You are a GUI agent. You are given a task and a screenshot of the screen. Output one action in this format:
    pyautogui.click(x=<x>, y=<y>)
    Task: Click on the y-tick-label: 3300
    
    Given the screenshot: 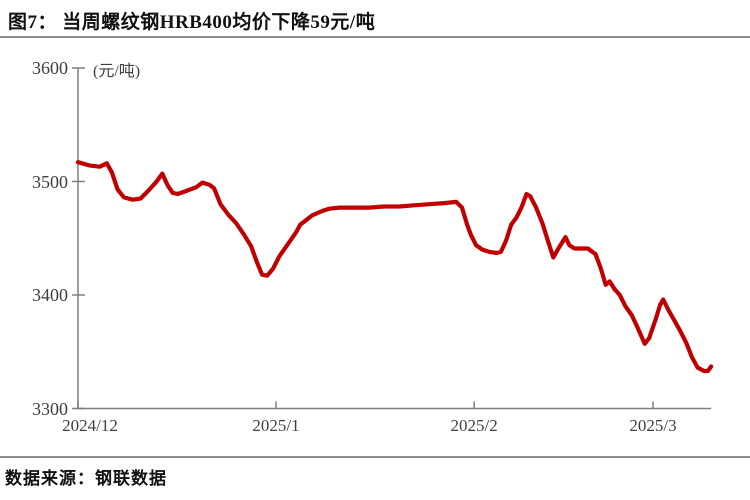 What is the action you would take?
    pyautogui.click(x=50, y=408)
    